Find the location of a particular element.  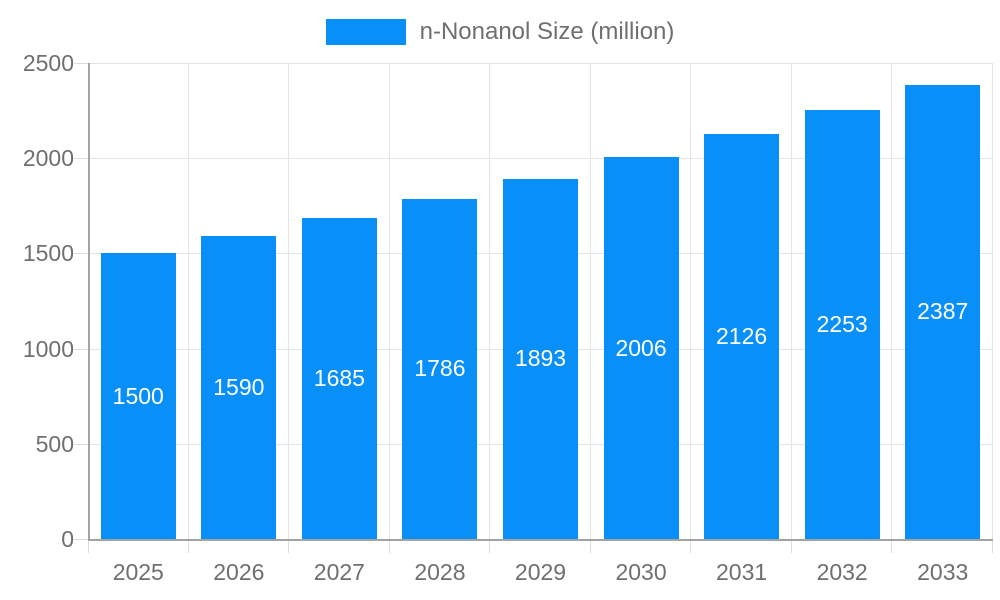

bar-value-label: 2006 is located at coordinates (641, 347).